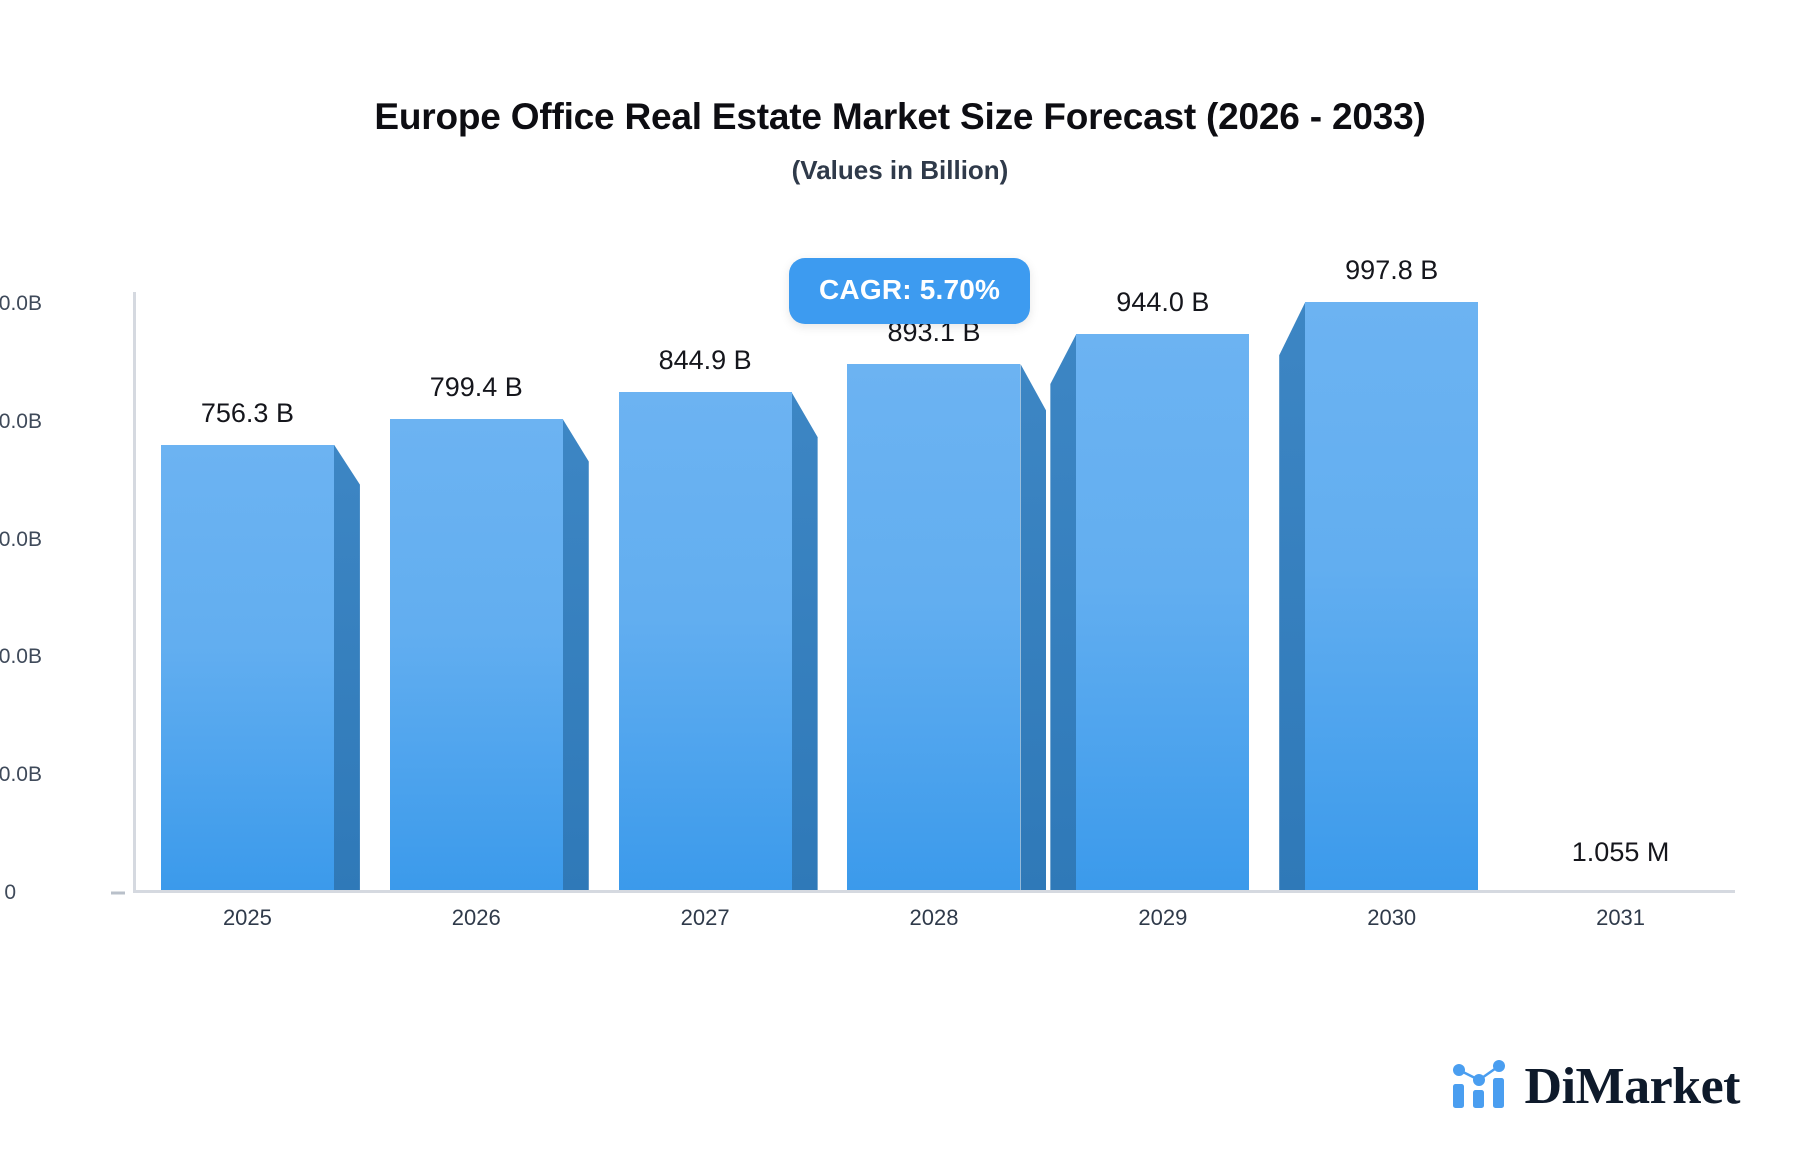 This screenshot has width=1800, height=1156. I want to click on bar-value-label: 1.055 M, so click(1620, 852).